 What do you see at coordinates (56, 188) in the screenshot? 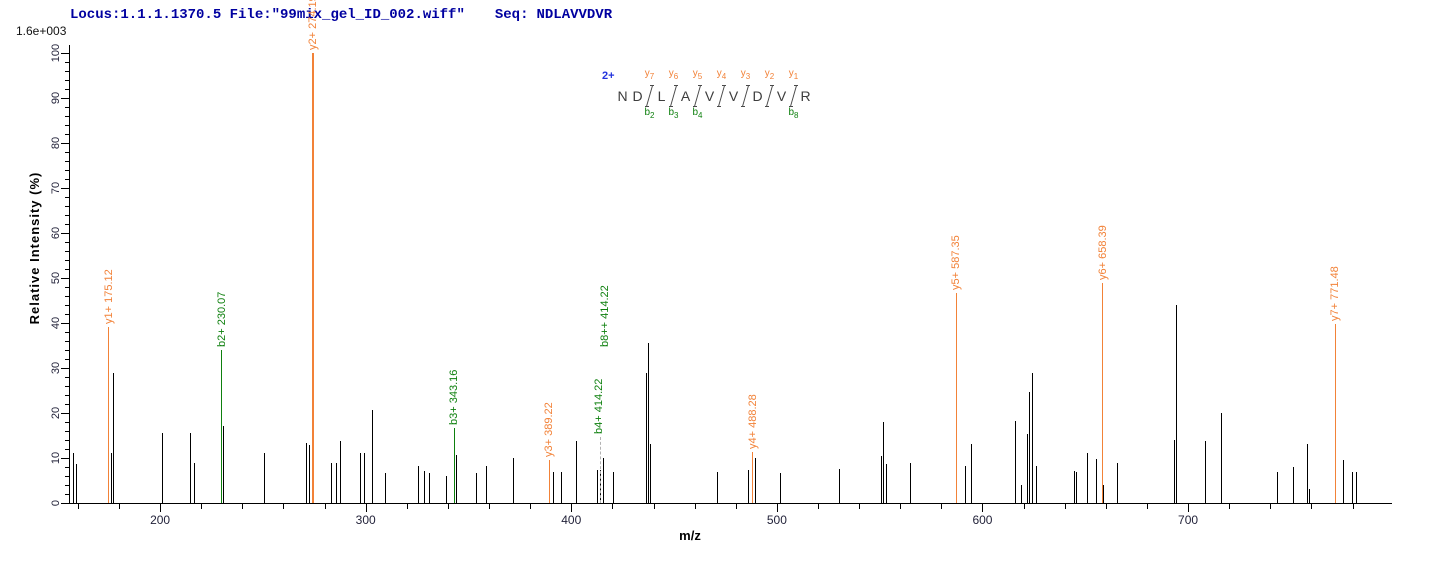
I see `y-axis-tick-label: 70` at bounding box center [56, 188].